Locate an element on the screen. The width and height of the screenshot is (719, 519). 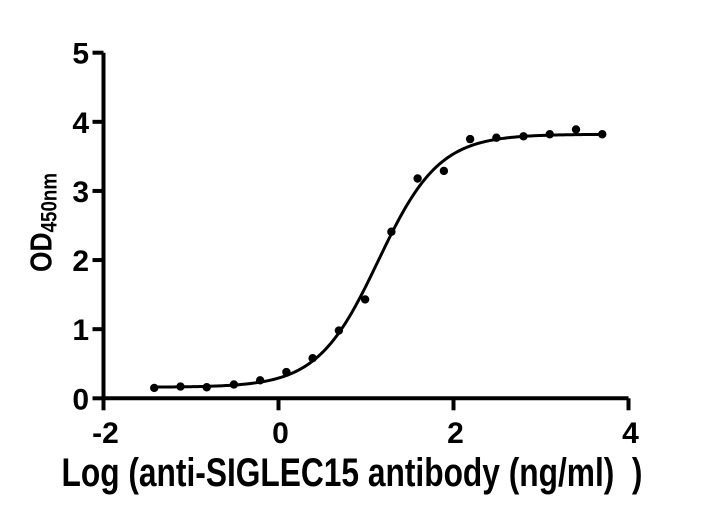
y-tick-label: 0 is located at coordinates (80, 399).